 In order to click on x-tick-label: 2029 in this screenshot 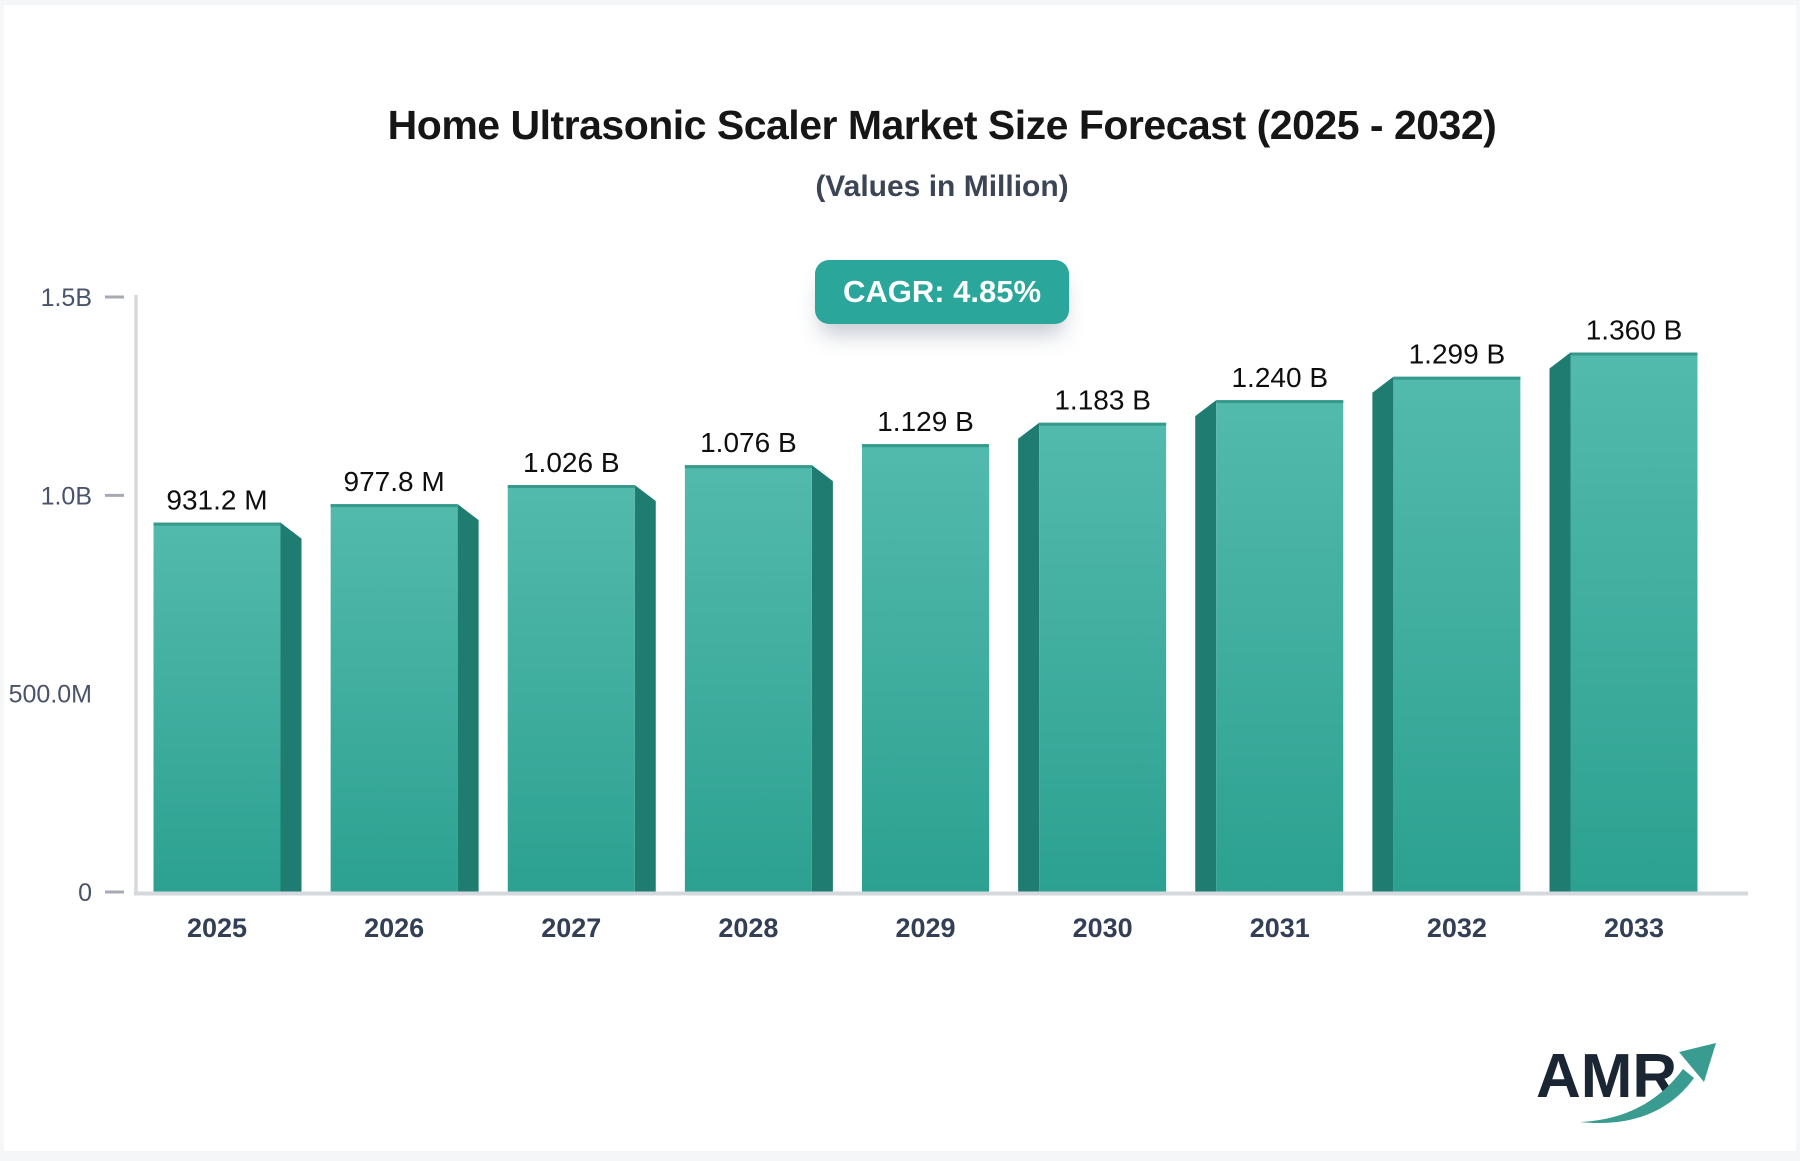, I will do `click(925, 928)`.